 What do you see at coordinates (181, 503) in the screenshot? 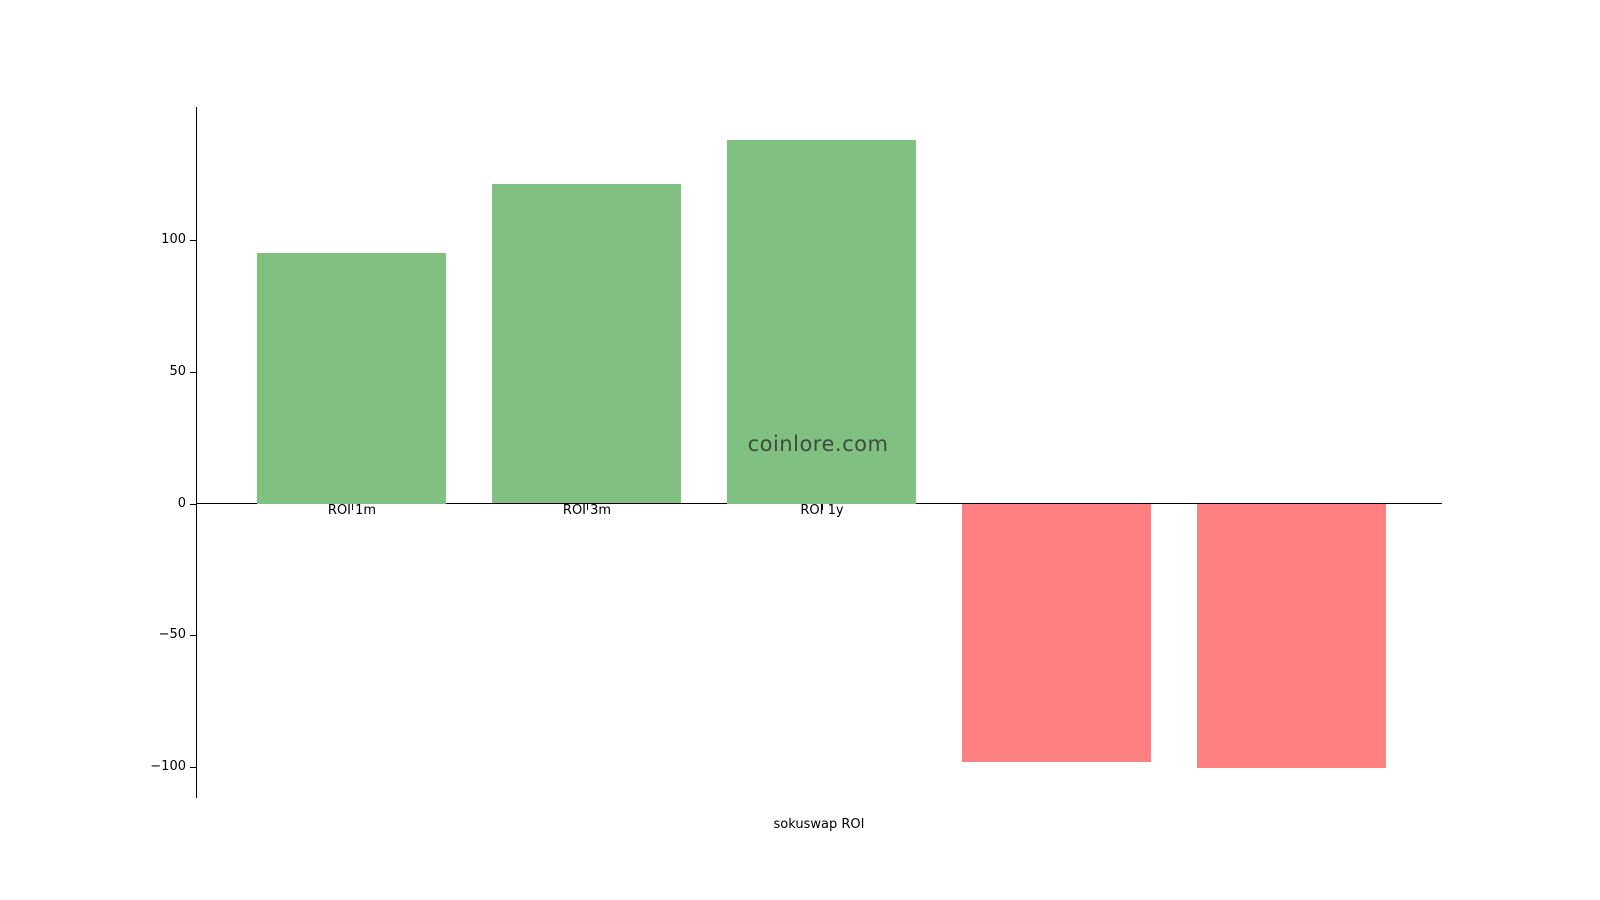
I see `y-tick-label: 0` at bounding box center [181, 503].